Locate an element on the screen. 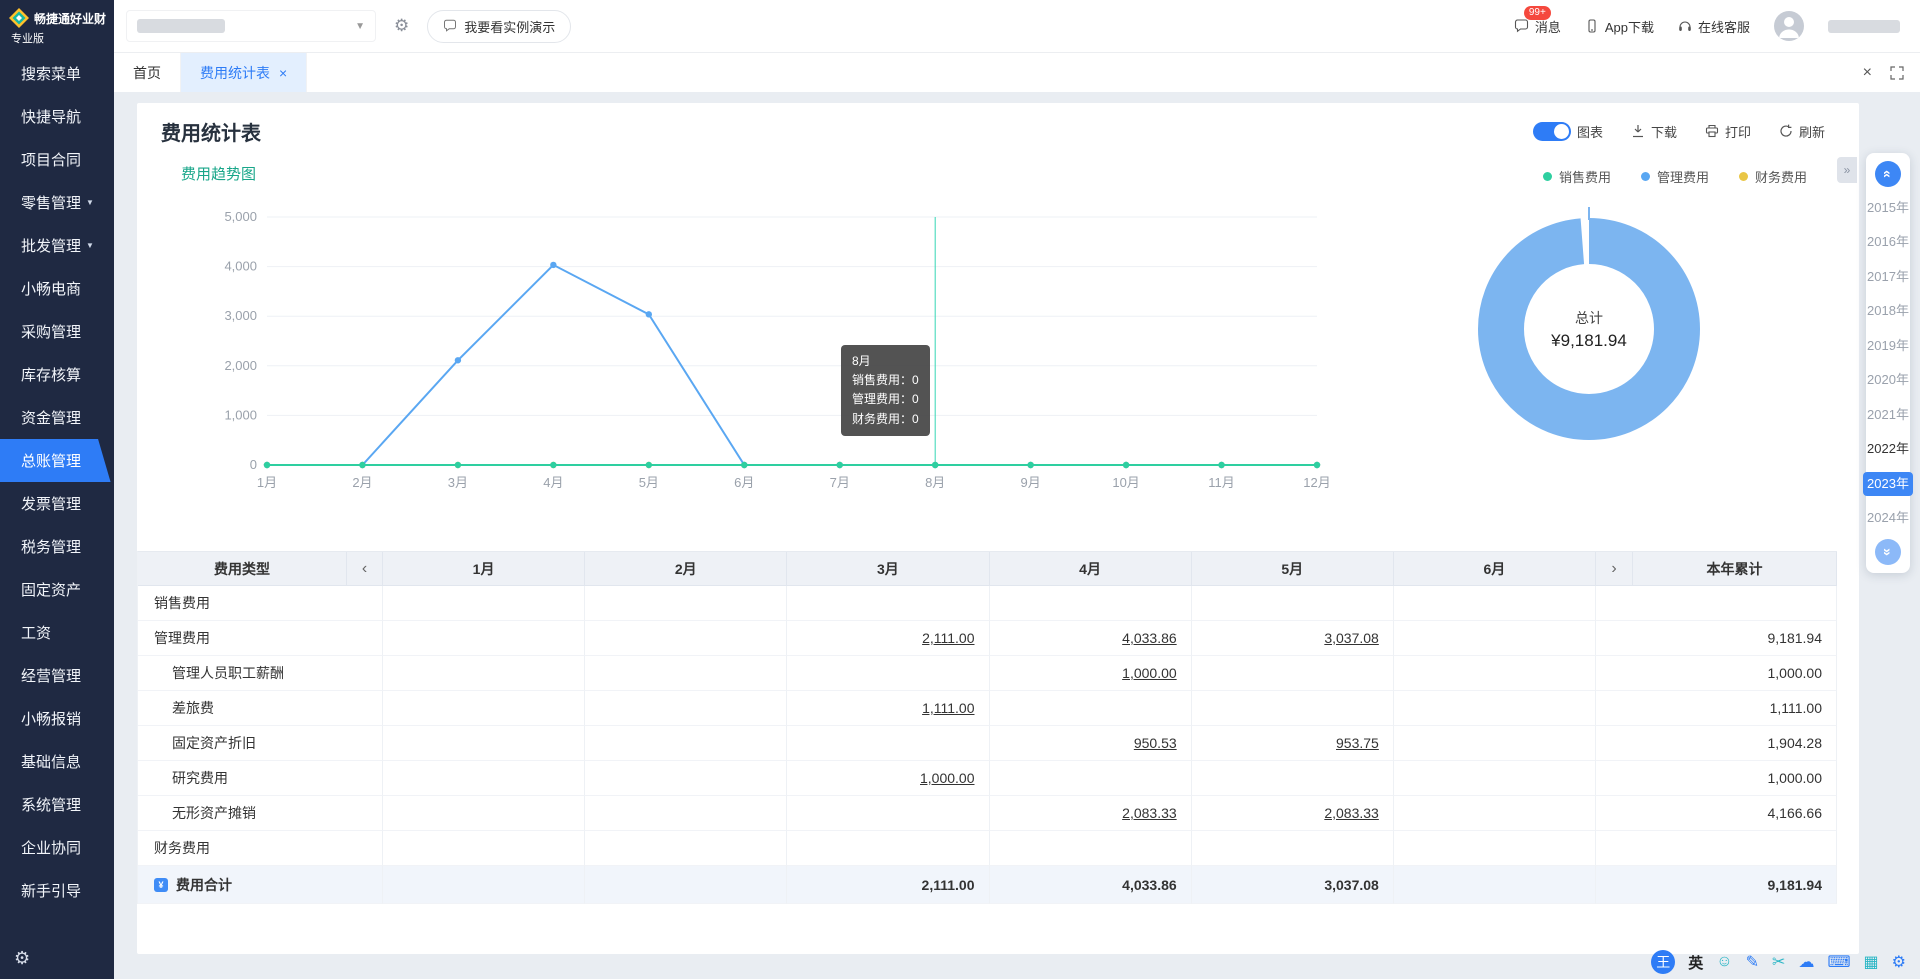  sidebar-item-采购管理: 采购管理 is located at coordinates (57, 331).